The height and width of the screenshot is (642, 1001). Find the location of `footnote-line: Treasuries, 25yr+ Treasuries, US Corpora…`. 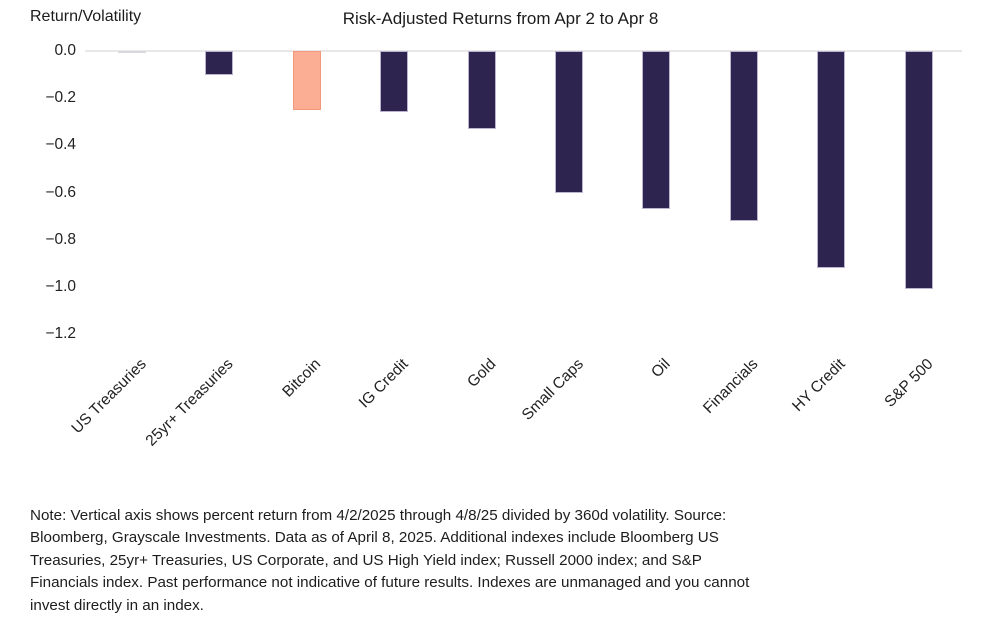

footnote-line: Treasuries, 25yr+ Treasuries, US Corpora… is located at coordinates (366, 560).